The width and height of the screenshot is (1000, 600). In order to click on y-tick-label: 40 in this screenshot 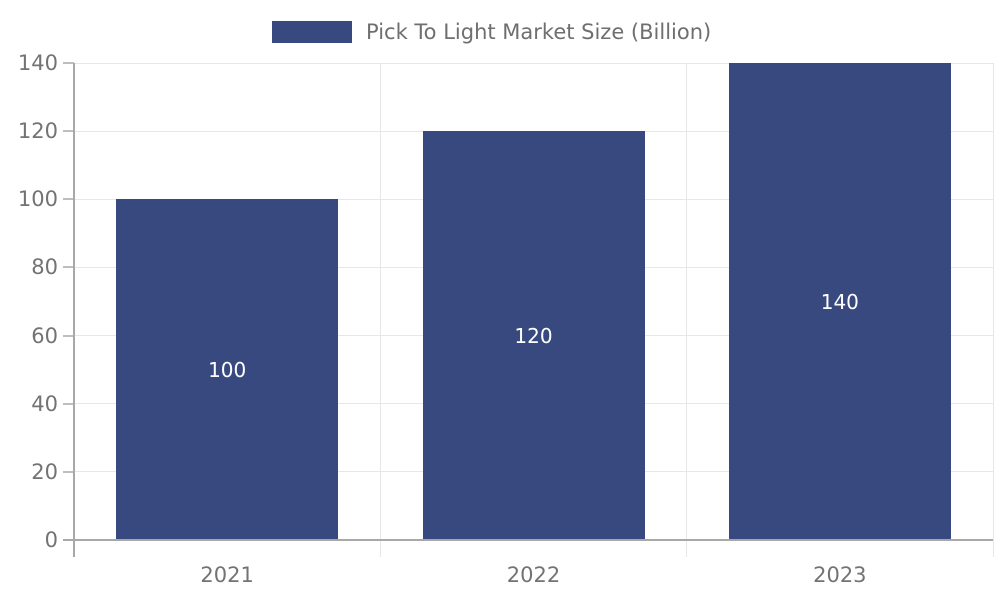, I will do `click(44, 403)`.